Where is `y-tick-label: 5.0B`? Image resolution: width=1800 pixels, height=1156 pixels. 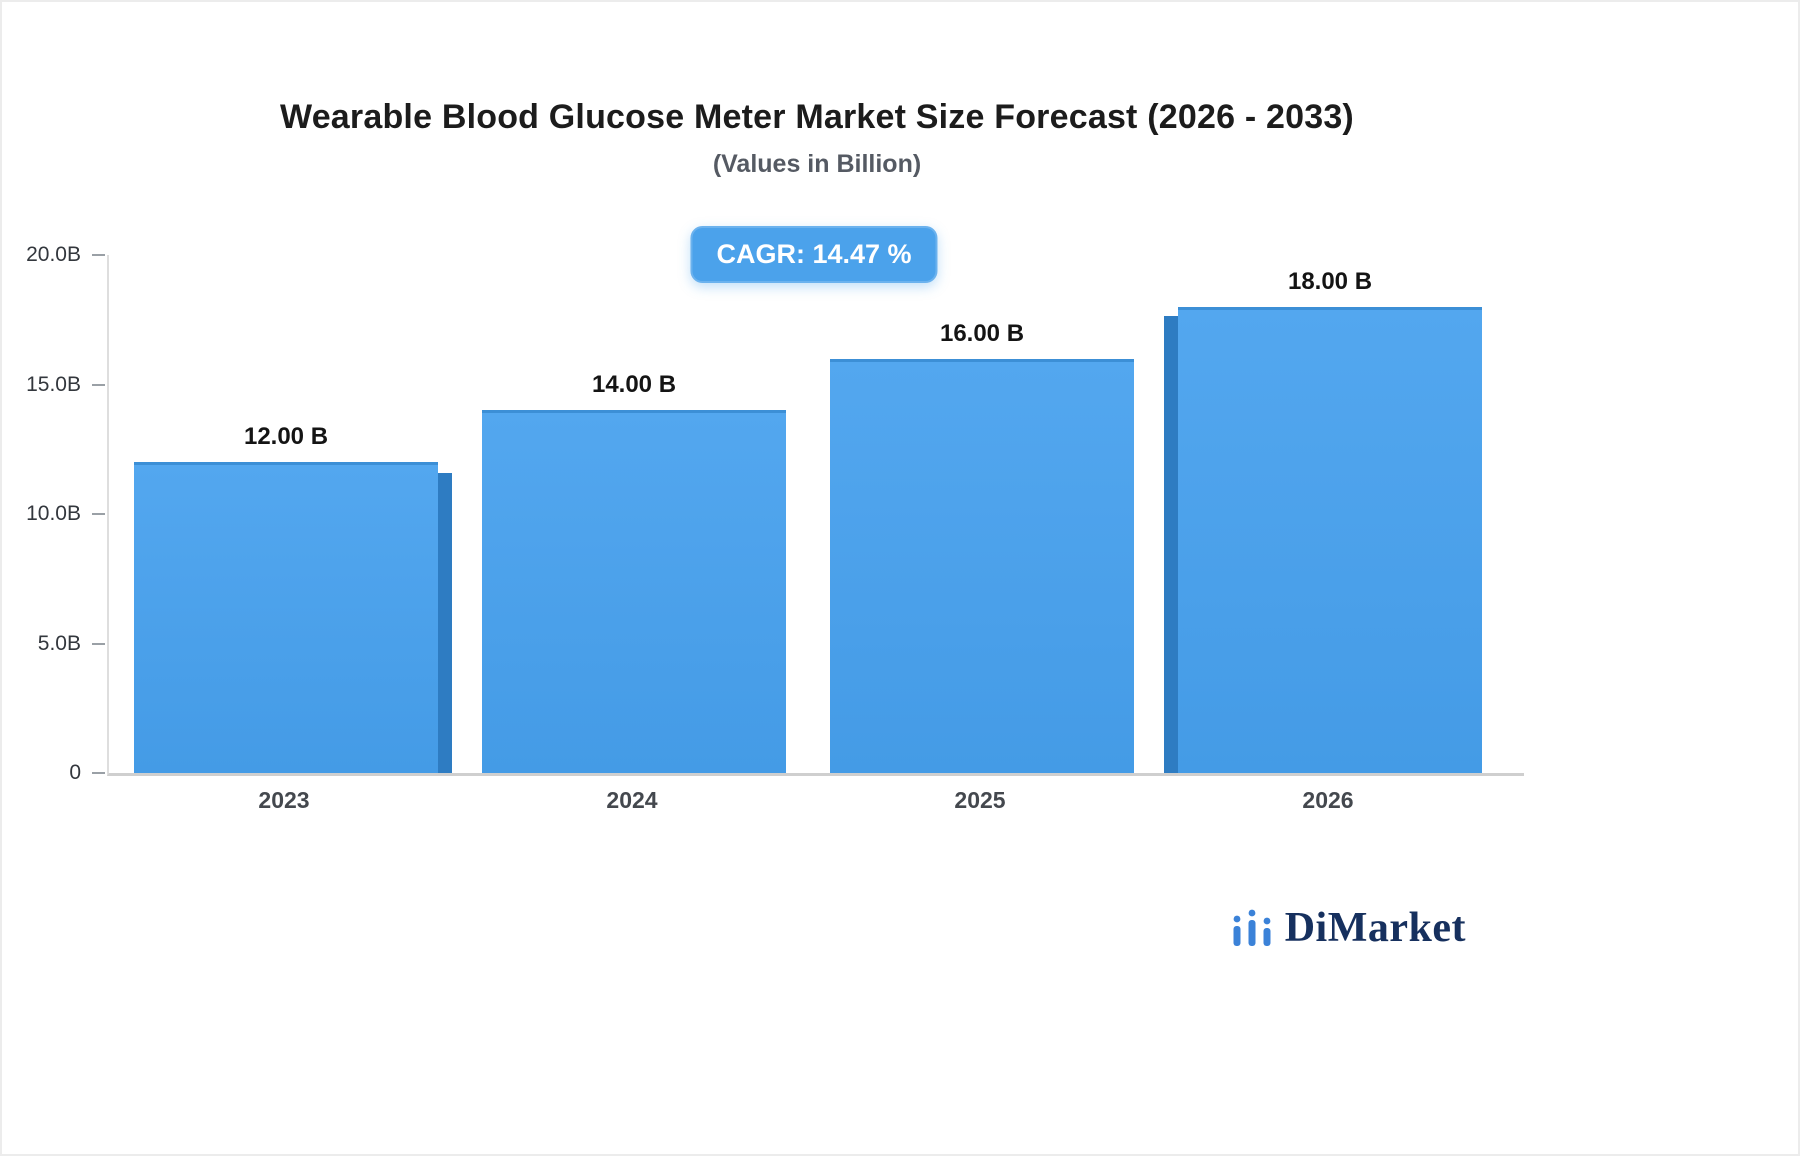
y-tick-label: 5.0B is located at coordinates (59, 643).